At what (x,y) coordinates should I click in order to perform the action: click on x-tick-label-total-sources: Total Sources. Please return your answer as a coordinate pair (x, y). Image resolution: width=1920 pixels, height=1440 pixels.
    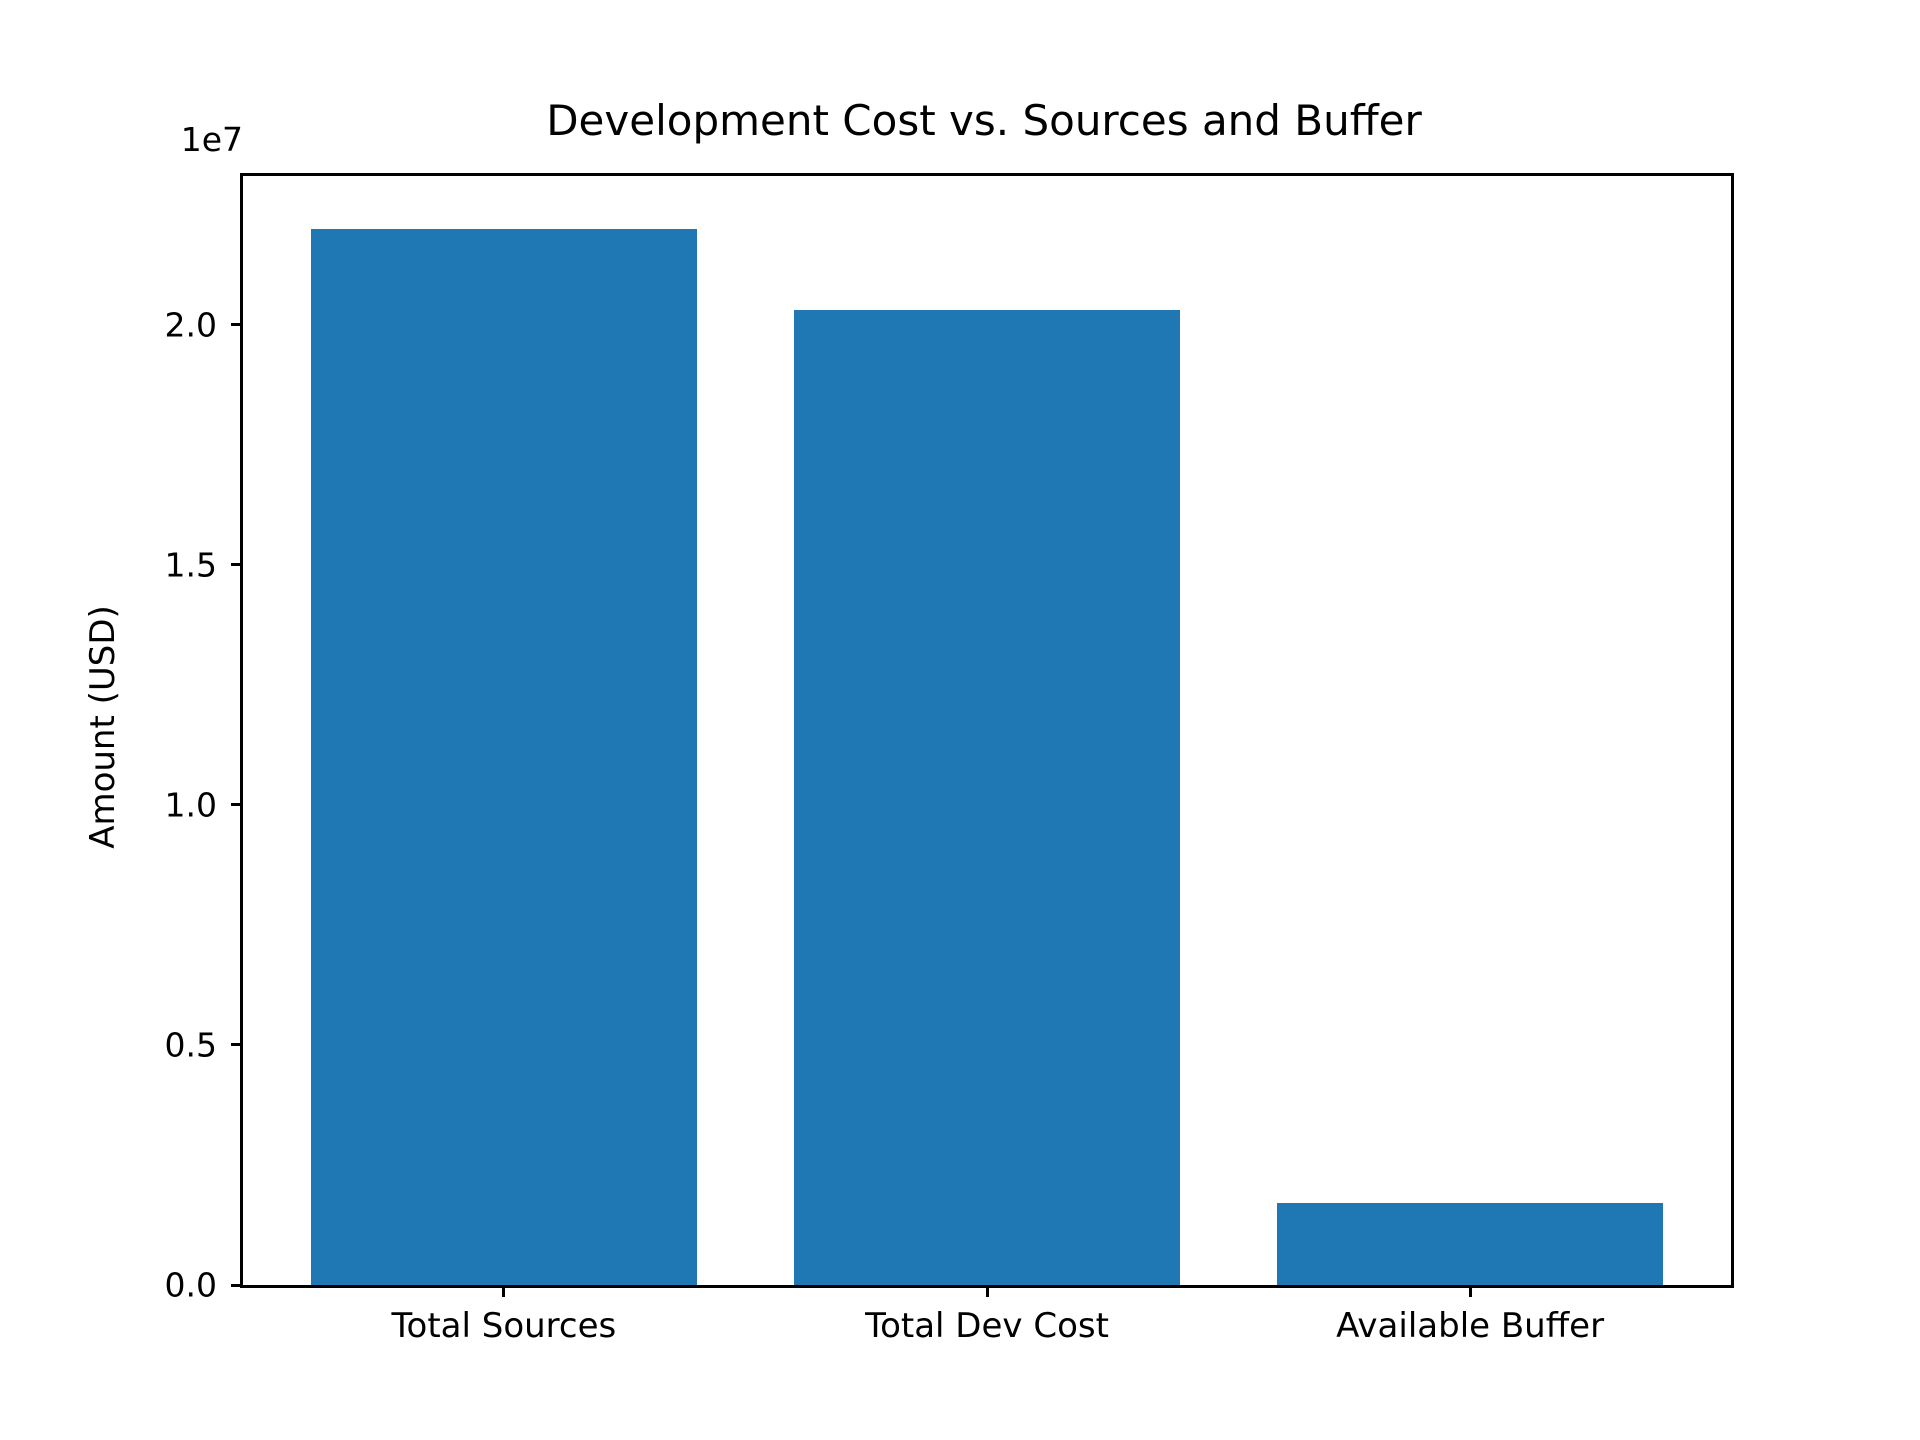
    Looking at the image, I should click on (504, 1326).